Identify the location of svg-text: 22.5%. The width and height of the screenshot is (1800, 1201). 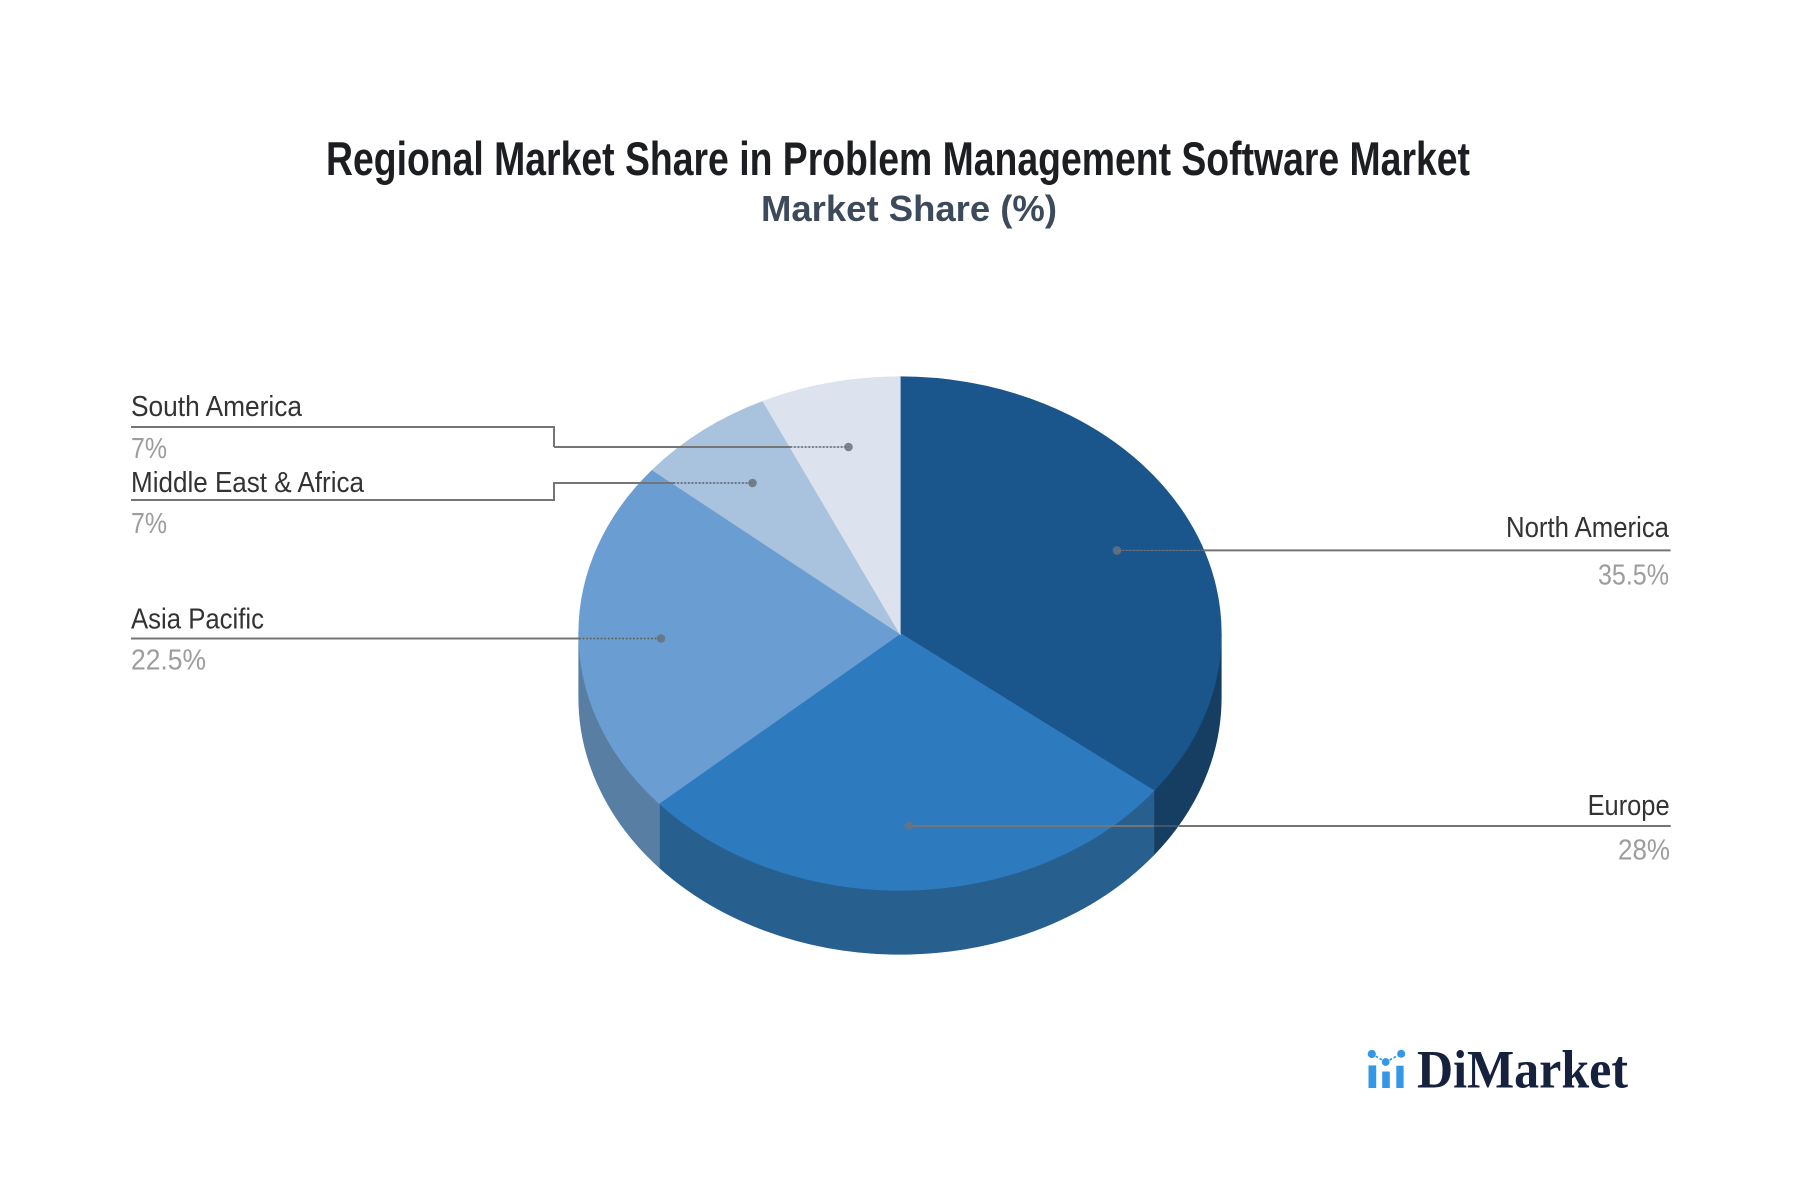
(168, 661).